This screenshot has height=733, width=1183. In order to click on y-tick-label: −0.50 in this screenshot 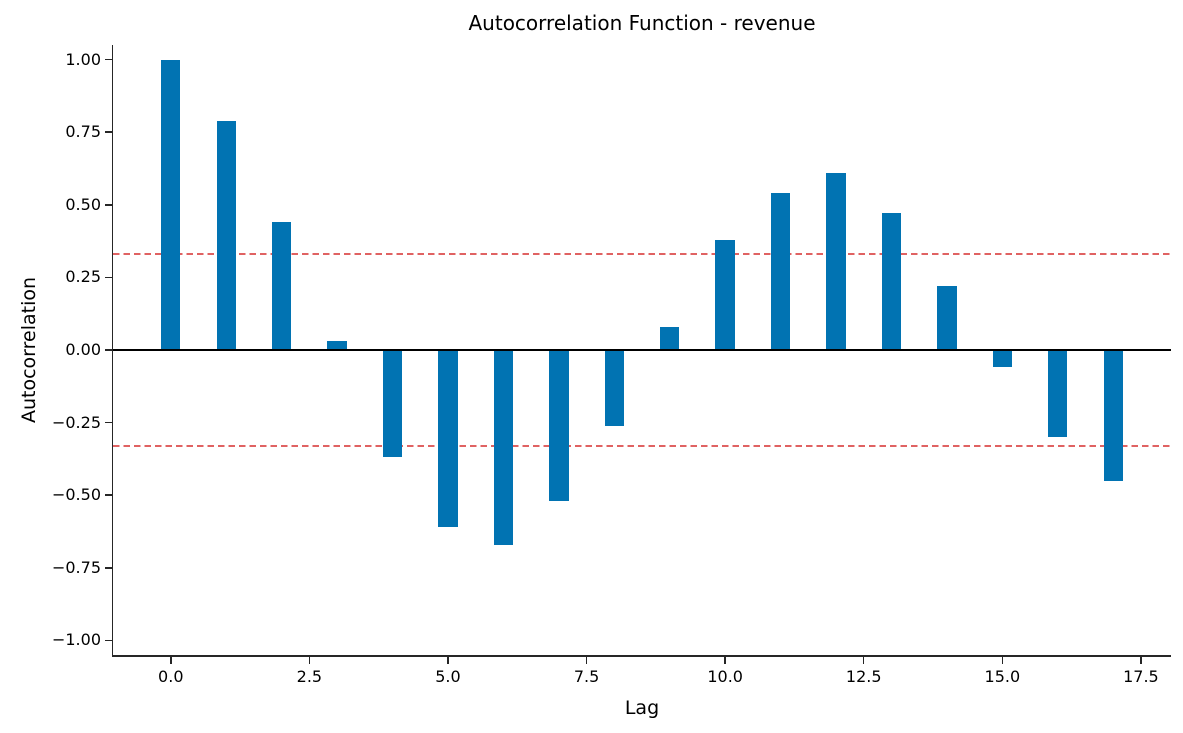, I will do `click(76, 495)`.